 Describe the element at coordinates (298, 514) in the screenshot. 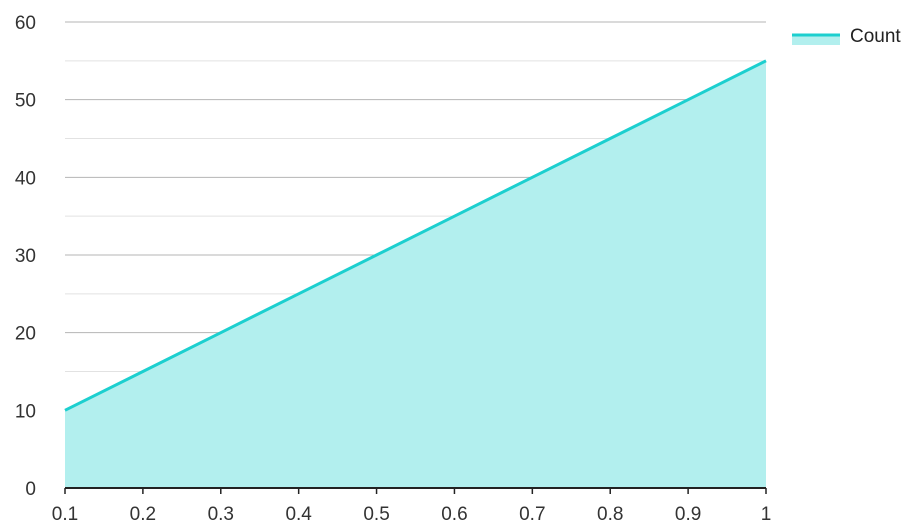

I see `x-tick-label: 0.4` at that location.